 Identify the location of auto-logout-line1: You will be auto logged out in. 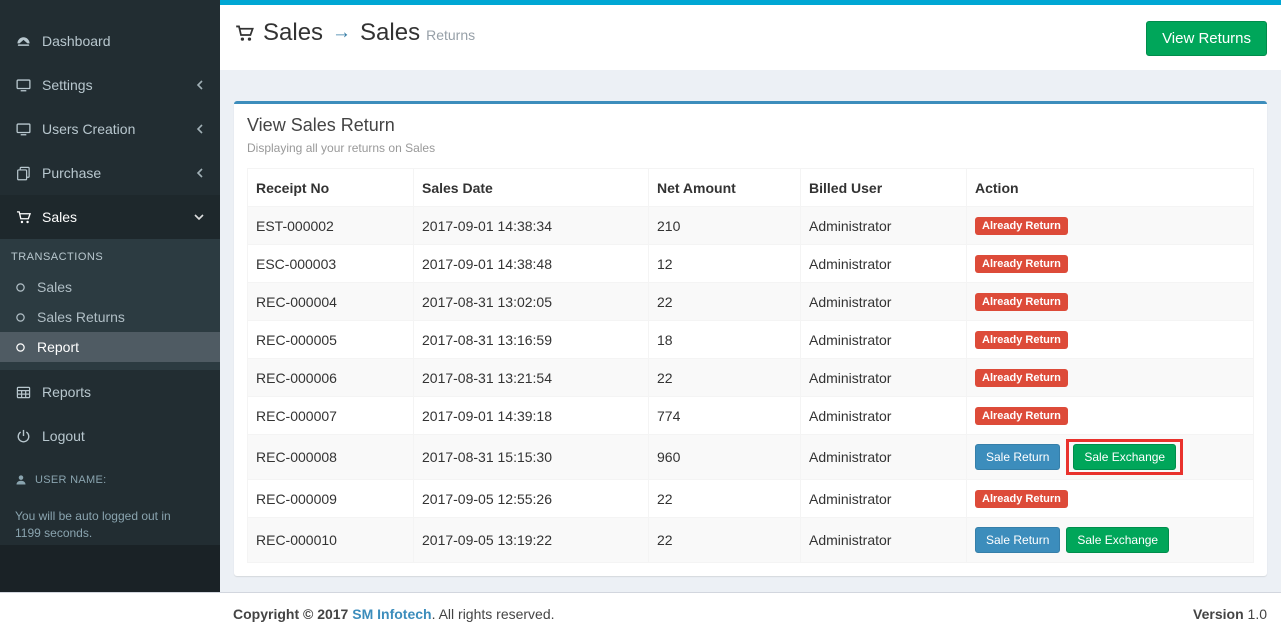
(93, 516).